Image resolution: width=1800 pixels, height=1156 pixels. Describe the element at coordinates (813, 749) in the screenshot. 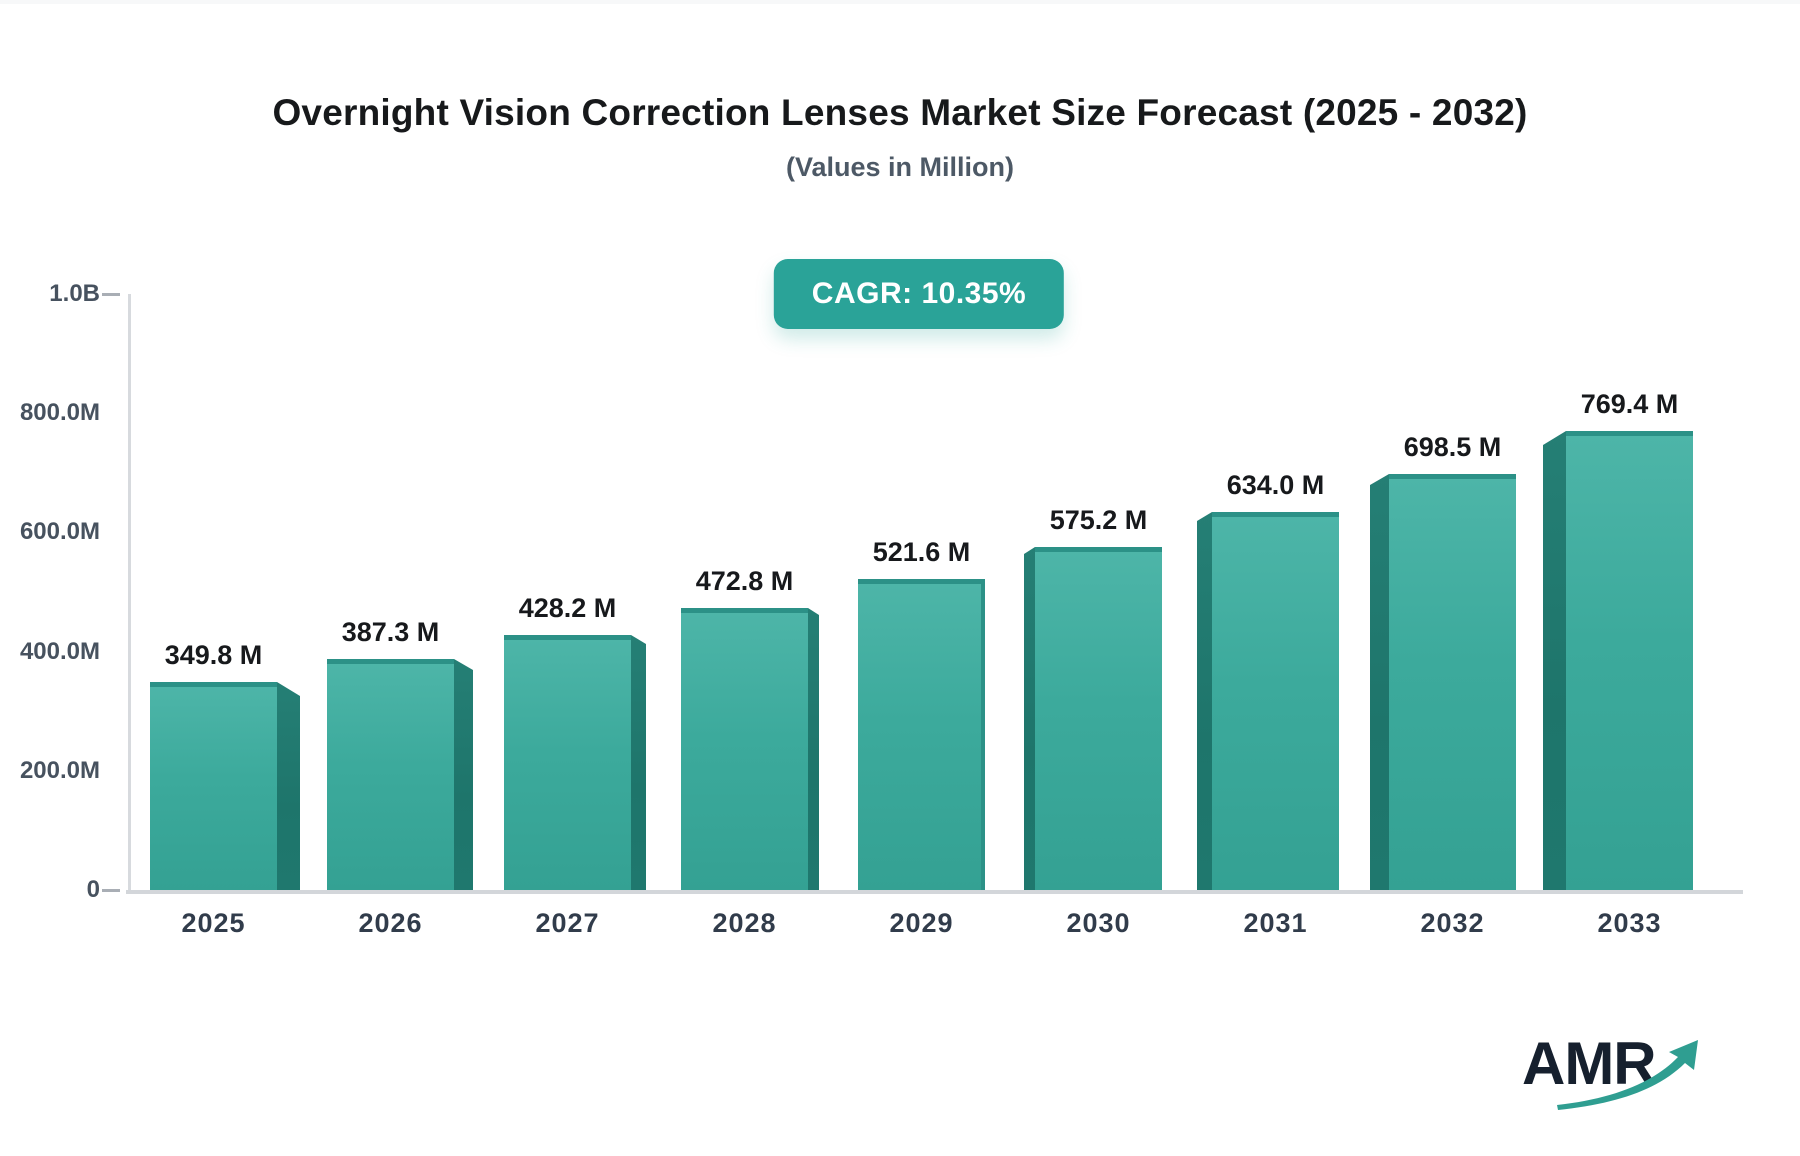

I see `bar-side-2028` at that location.